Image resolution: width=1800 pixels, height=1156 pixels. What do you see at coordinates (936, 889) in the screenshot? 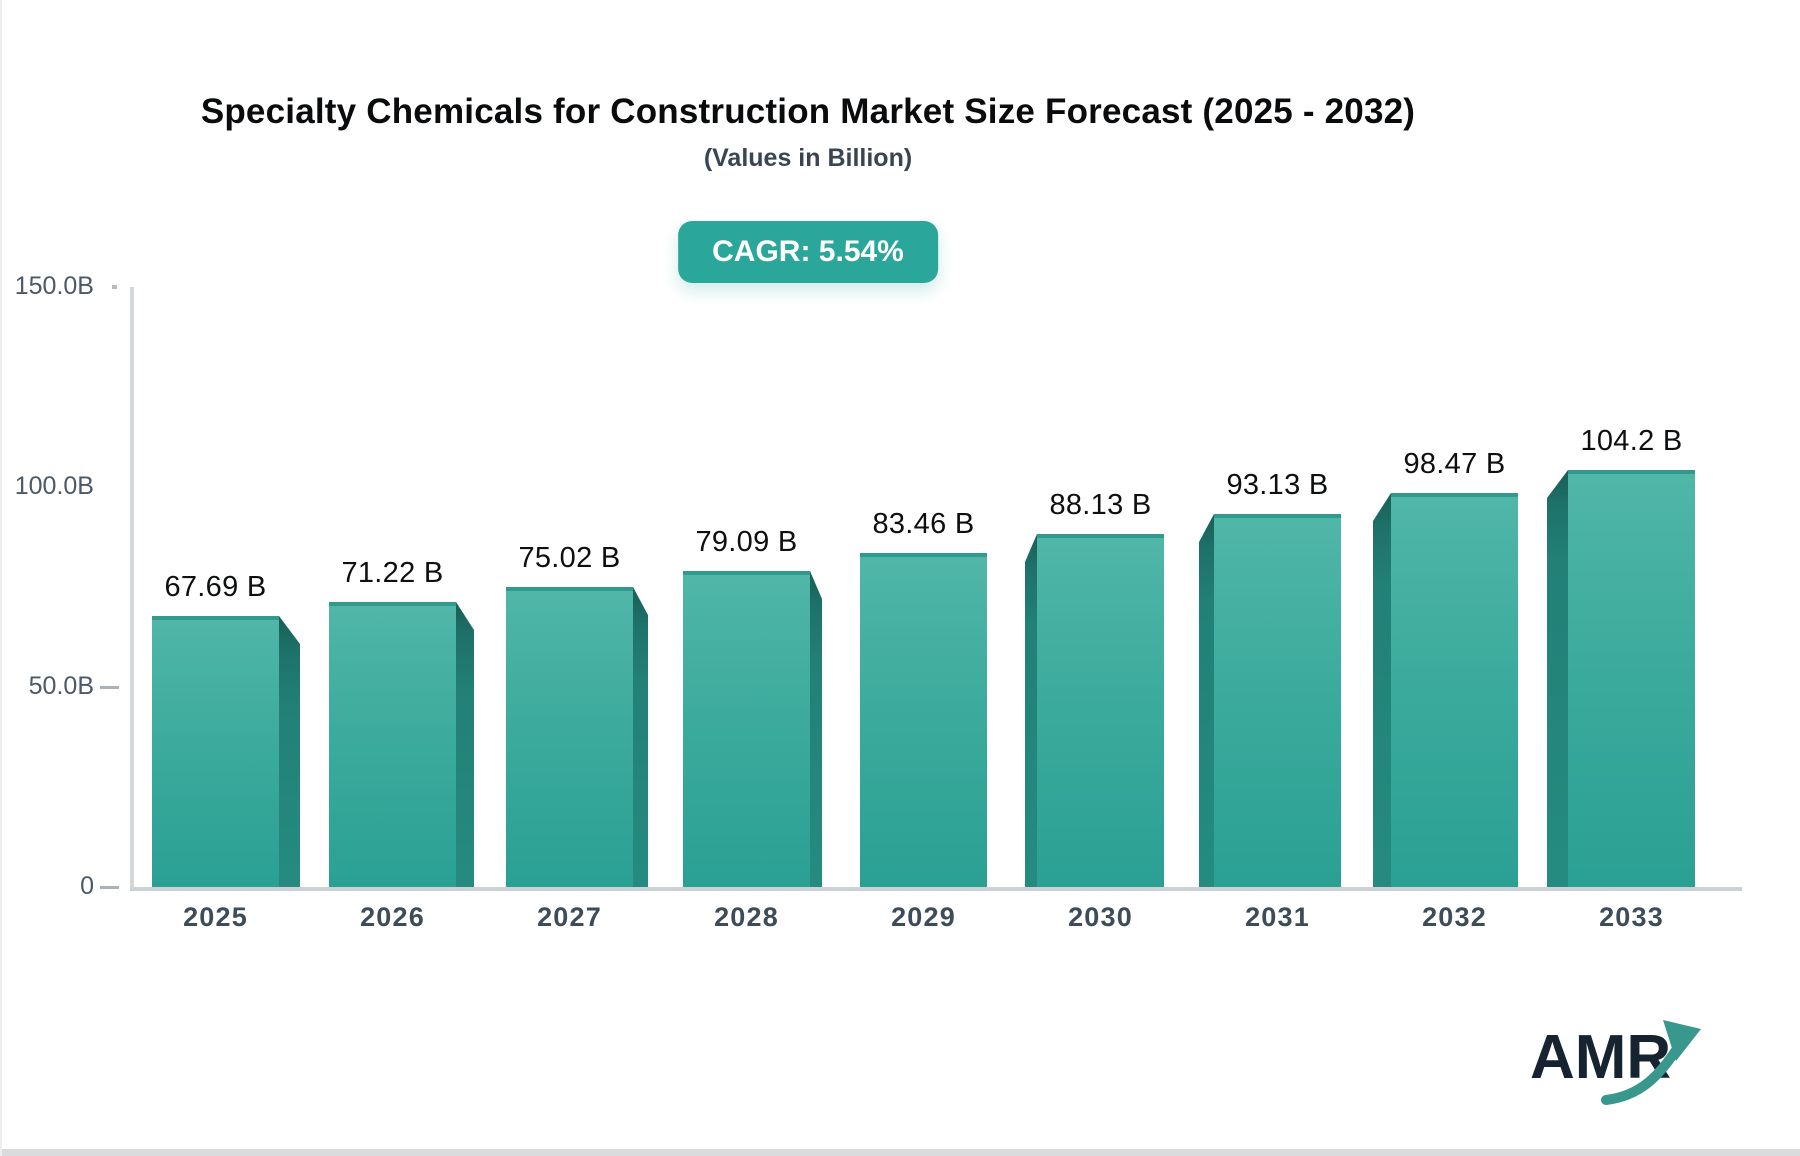
I see `x-axis-line` at bounding box center [936, 889].